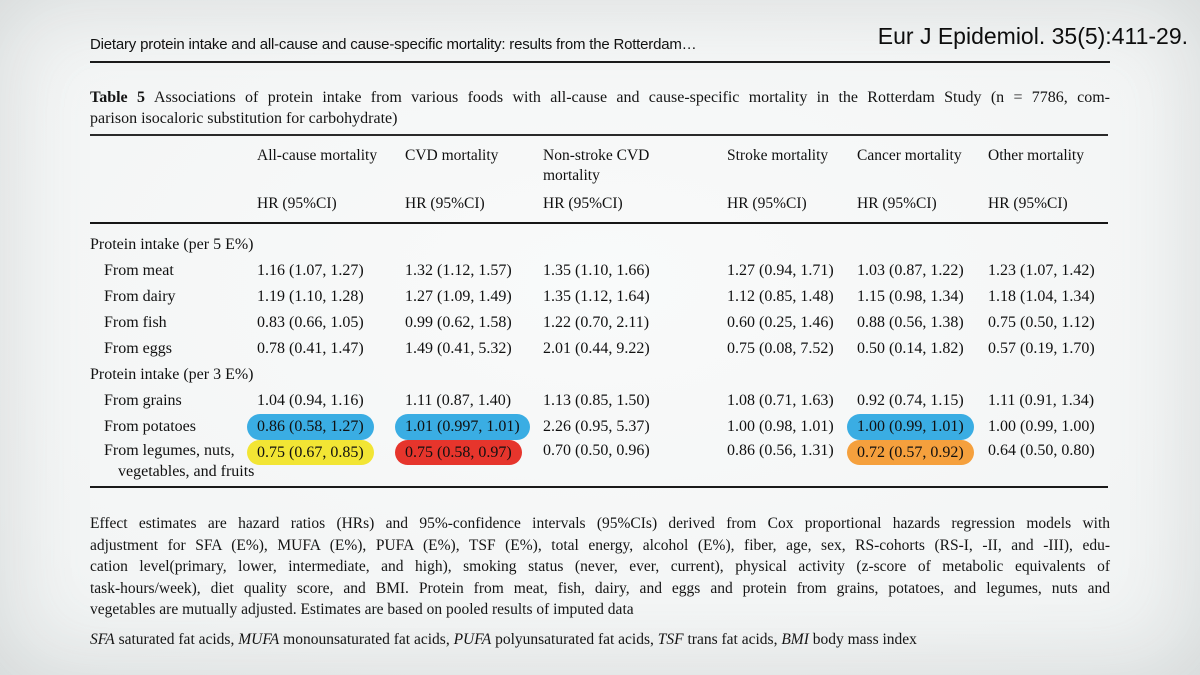 The width and height of the screenshot is (1200, 675). I want to click on cell-value: 1.49 (0.41, 5.32), so click(458, 348).